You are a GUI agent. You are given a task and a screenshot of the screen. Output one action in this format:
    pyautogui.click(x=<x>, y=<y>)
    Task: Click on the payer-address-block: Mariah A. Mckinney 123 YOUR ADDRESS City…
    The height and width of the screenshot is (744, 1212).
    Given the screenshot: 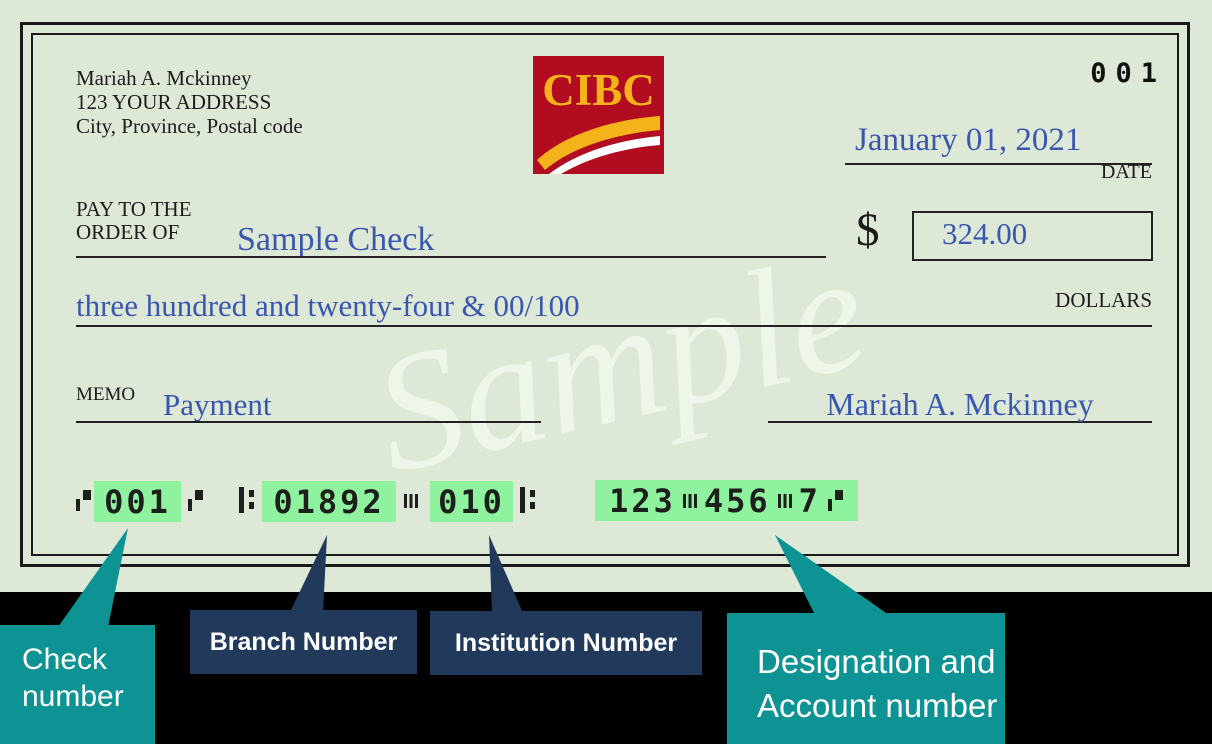 What is the action you would take?
    pyautogui.click(x=189, y=102)
    